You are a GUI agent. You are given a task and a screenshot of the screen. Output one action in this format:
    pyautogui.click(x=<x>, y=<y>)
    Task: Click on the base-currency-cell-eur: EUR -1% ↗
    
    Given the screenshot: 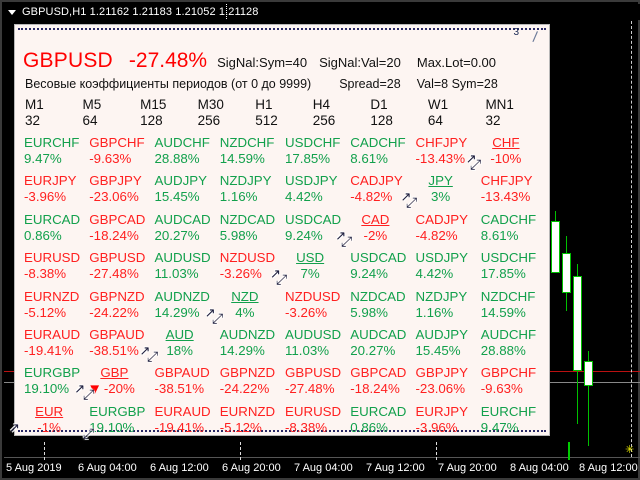 What is the action you would take?
    pyautogui.click(x=48, y=420)
    